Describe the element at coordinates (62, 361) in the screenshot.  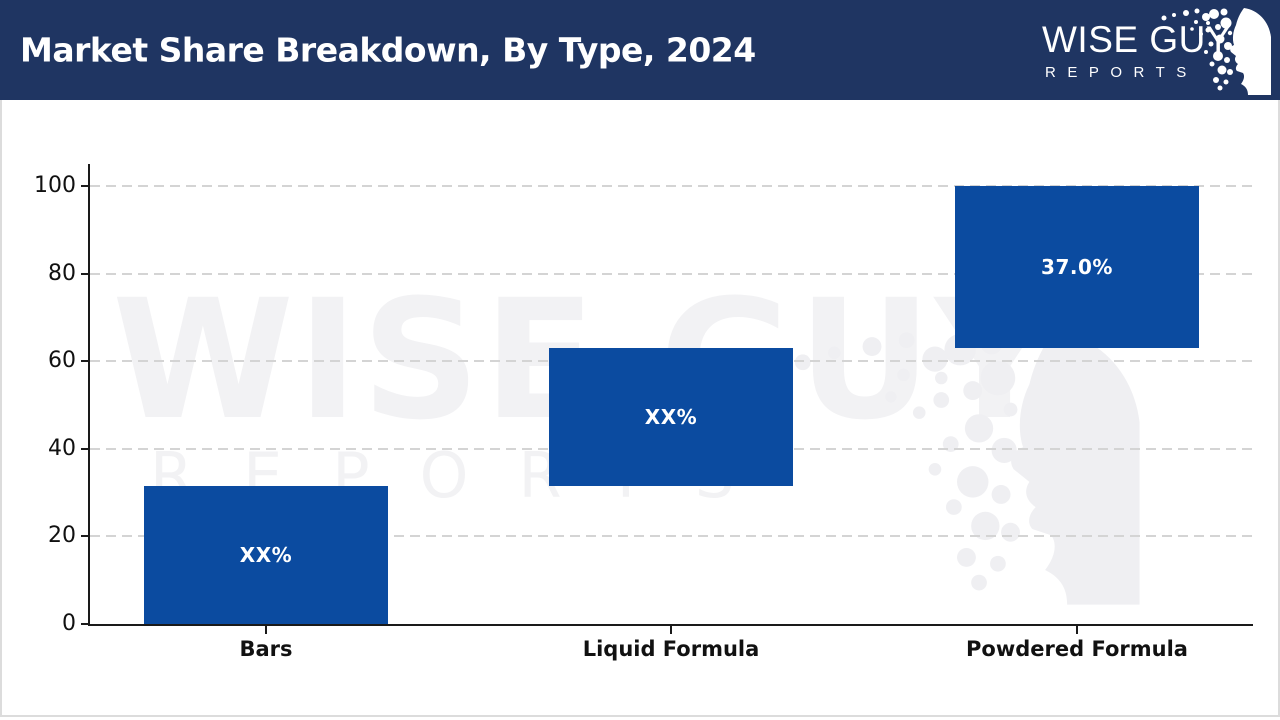
I see `y-tick-label: 60` at that location.